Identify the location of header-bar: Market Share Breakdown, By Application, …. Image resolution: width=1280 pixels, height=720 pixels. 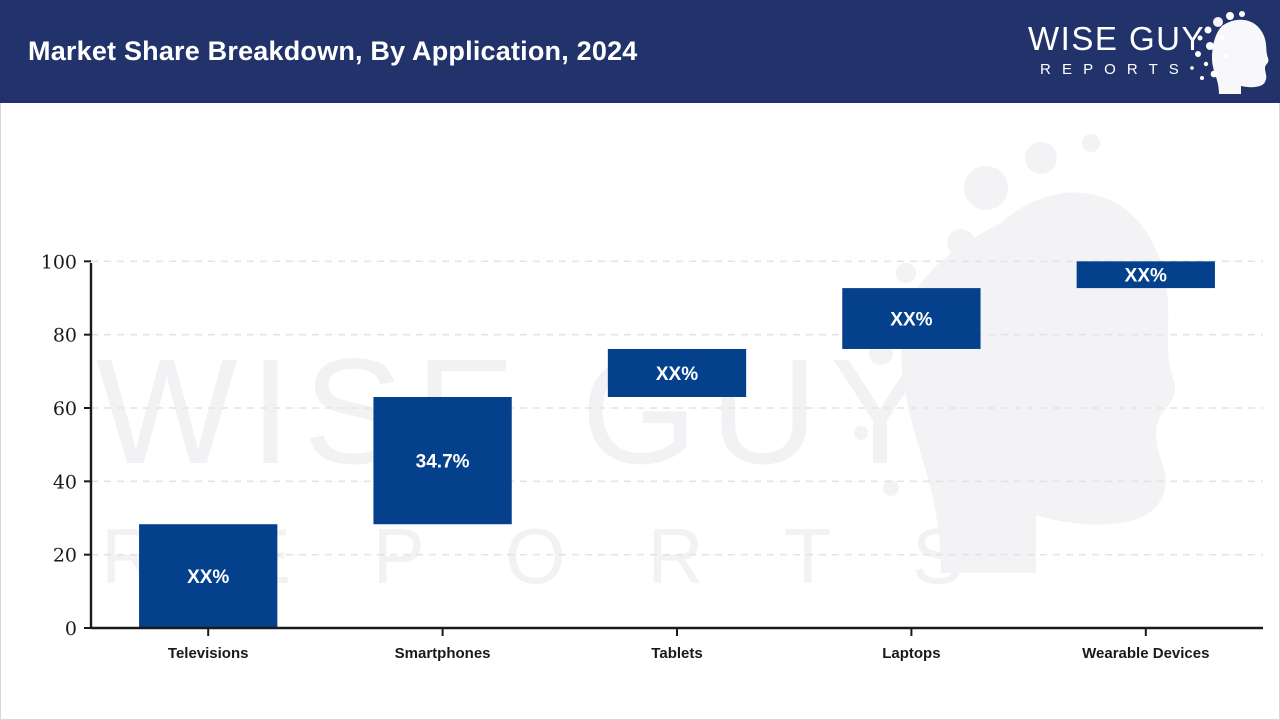
(640, 51).